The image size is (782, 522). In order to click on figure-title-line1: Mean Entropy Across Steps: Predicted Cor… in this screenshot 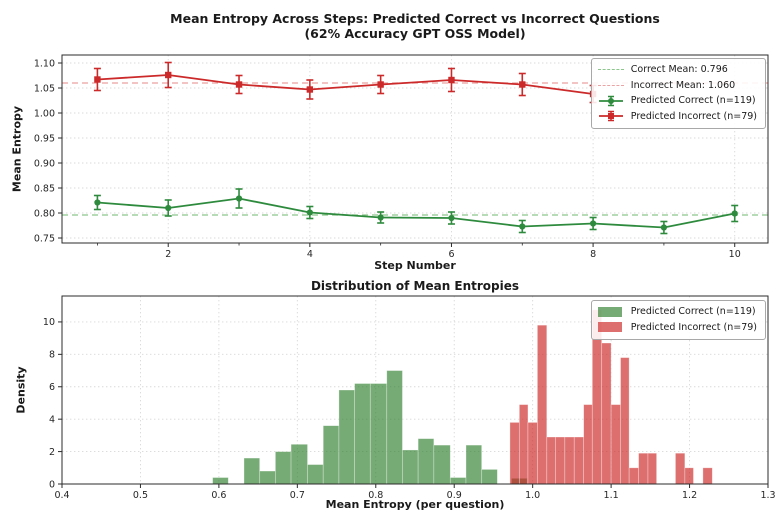, I will do `click(415, 18)`.